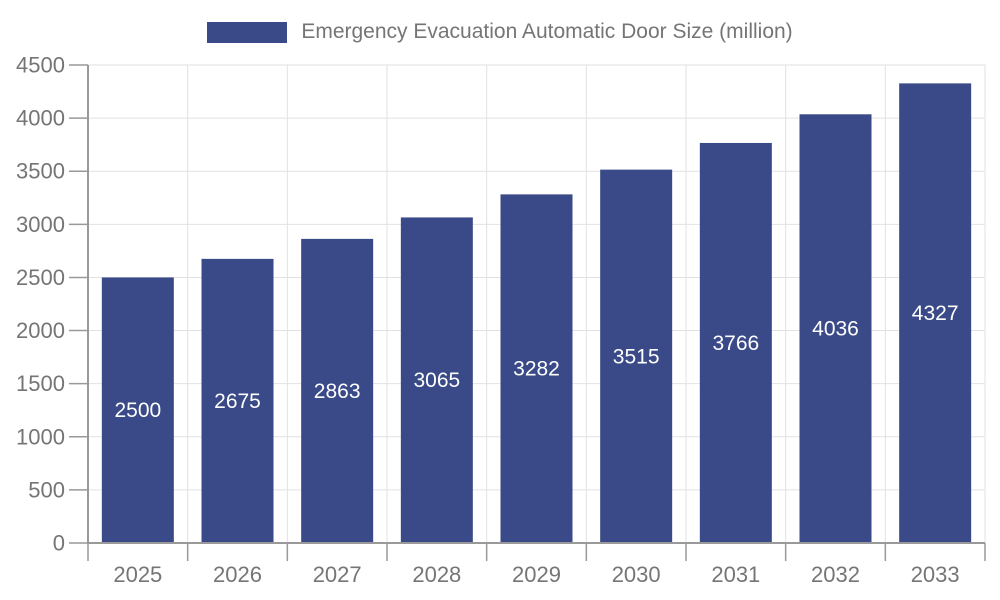 The image size is (1000, 600). I want to click on y-tick-label: 2500, so click(40, 277).